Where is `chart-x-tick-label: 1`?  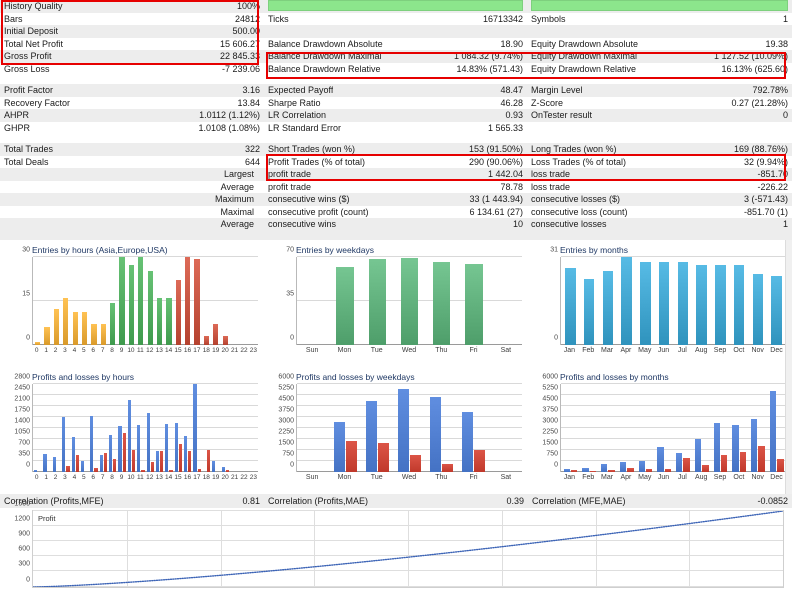
chart-x-tick-label: 1 is located at coordinates (46, 350).